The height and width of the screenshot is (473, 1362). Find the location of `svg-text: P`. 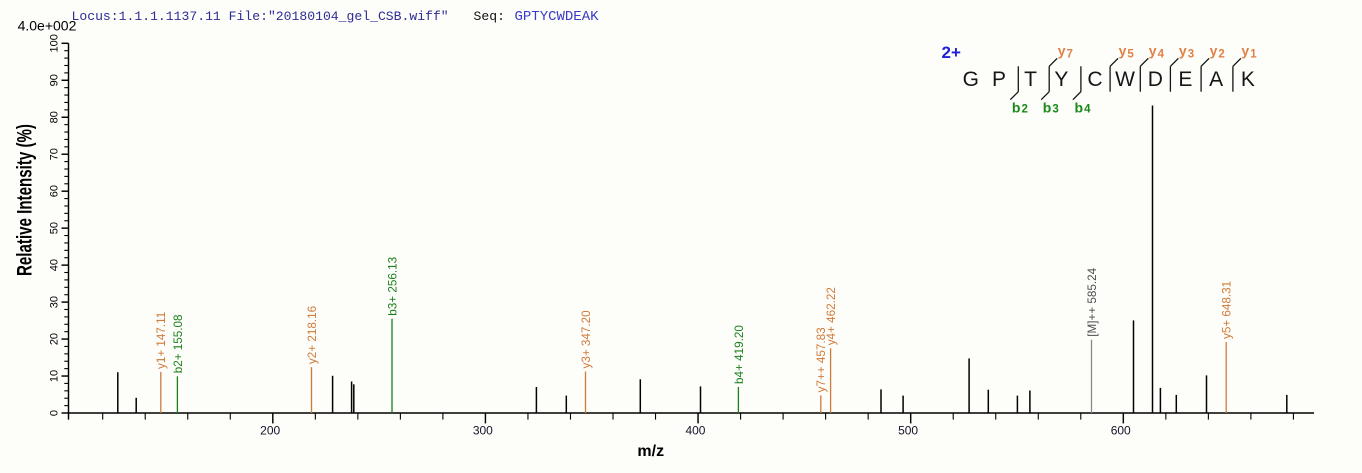

svg-text: P is located at coordinates (999, 79).